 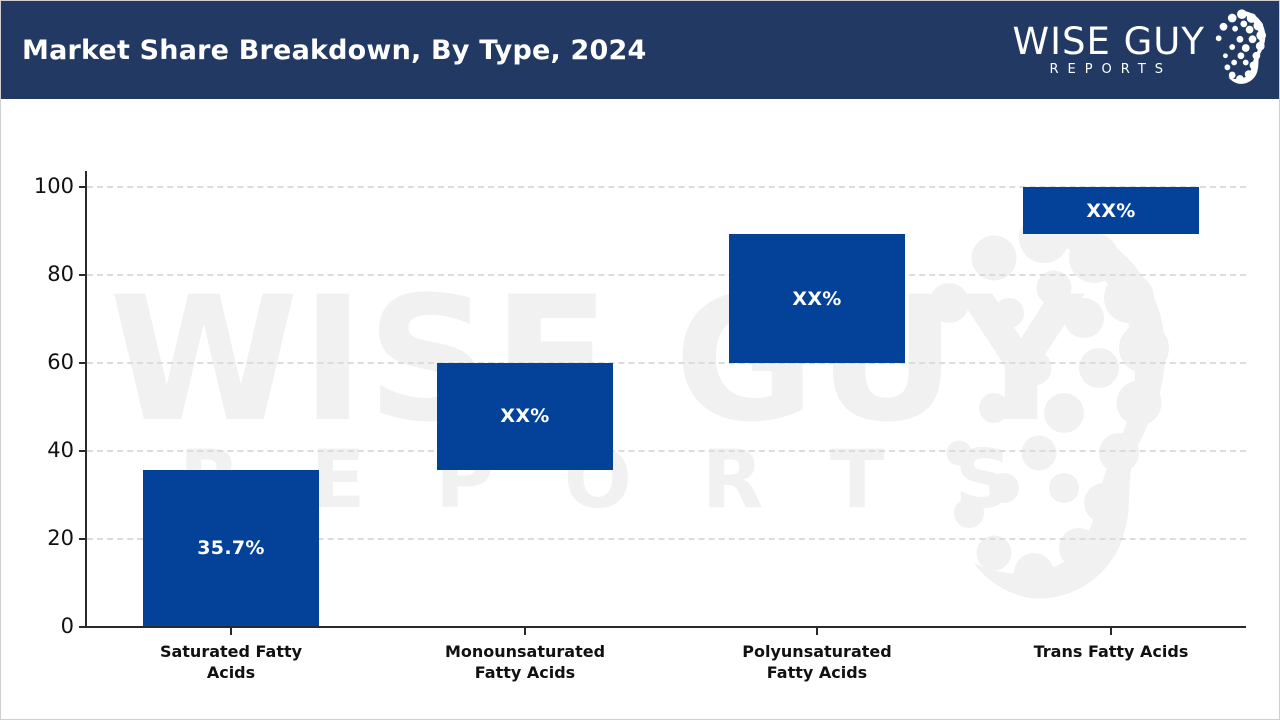 I want to click on bar-segment: 35.7%, so click(x=231, y=548).